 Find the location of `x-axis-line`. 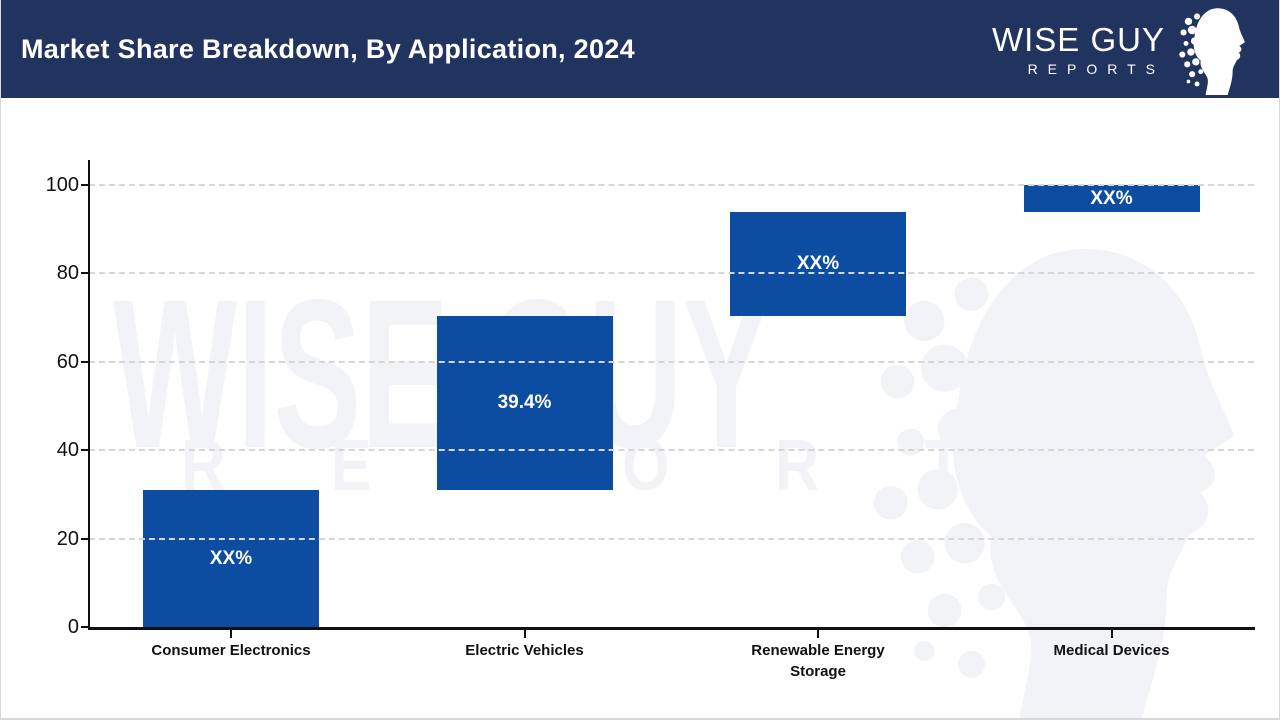

x-axis-line is located at coordinates (671, 628).